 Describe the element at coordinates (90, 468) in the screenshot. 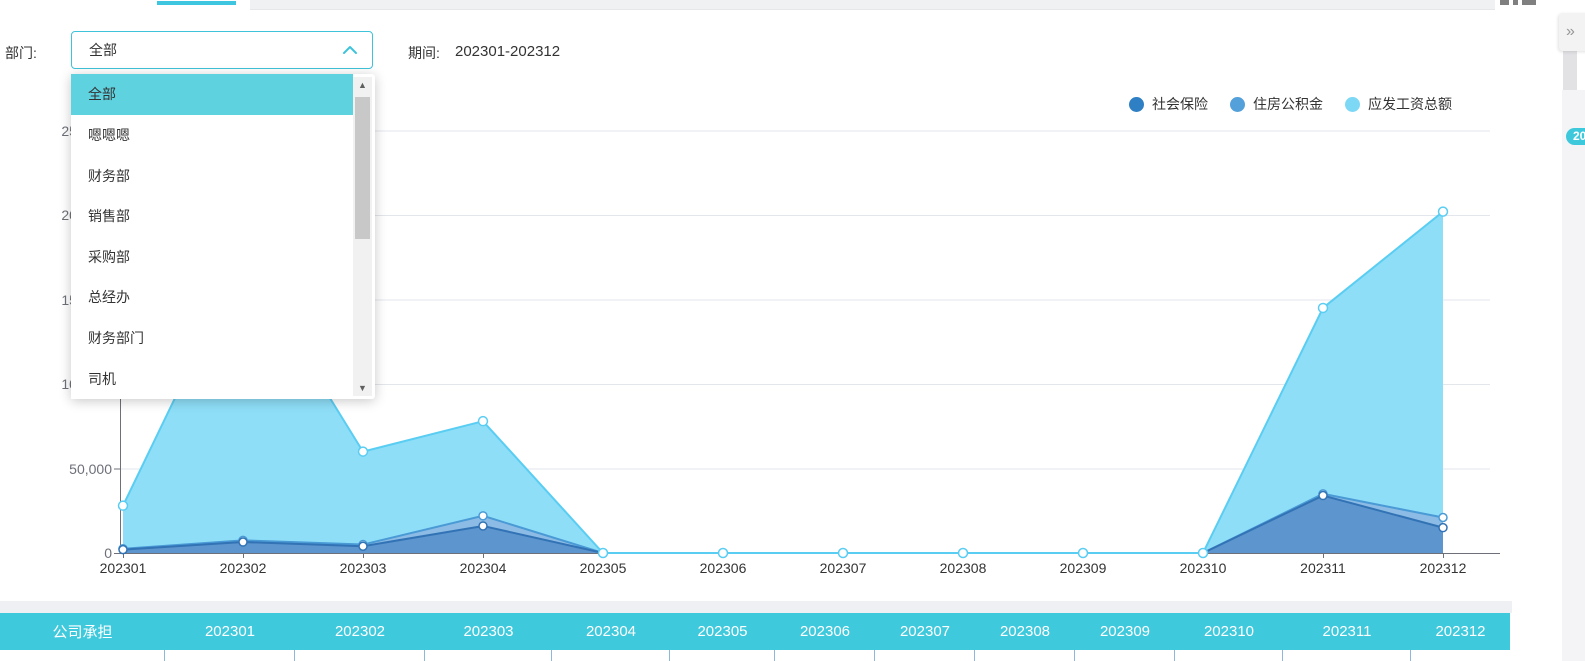

I see `y-axis-tick-label: 50,000` at that location.